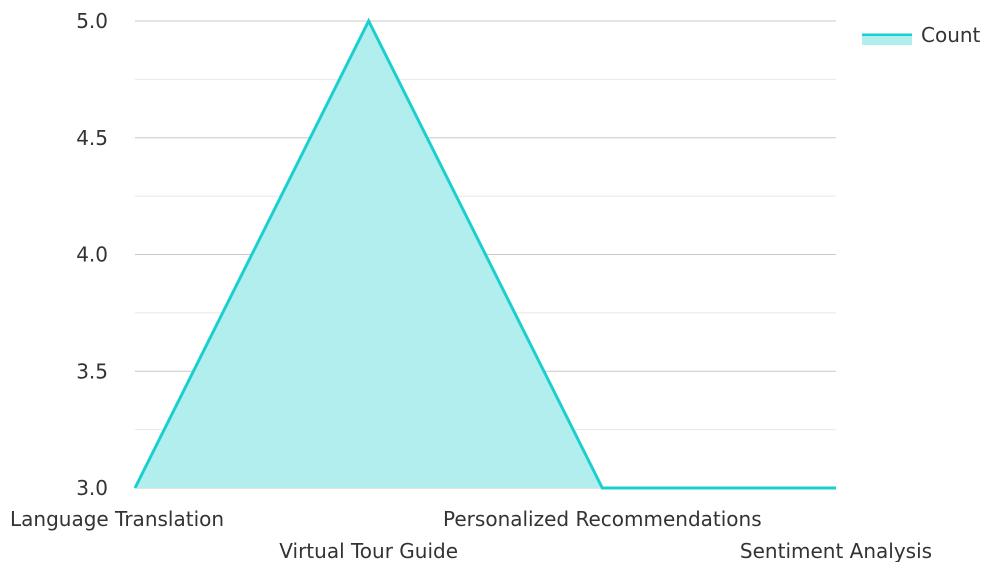 This screenshot has width=995, height=566. What do you see at coordinates (951, 35) in the screenshot?
I see `legend-label: Count` at bounding box center [951, 35].